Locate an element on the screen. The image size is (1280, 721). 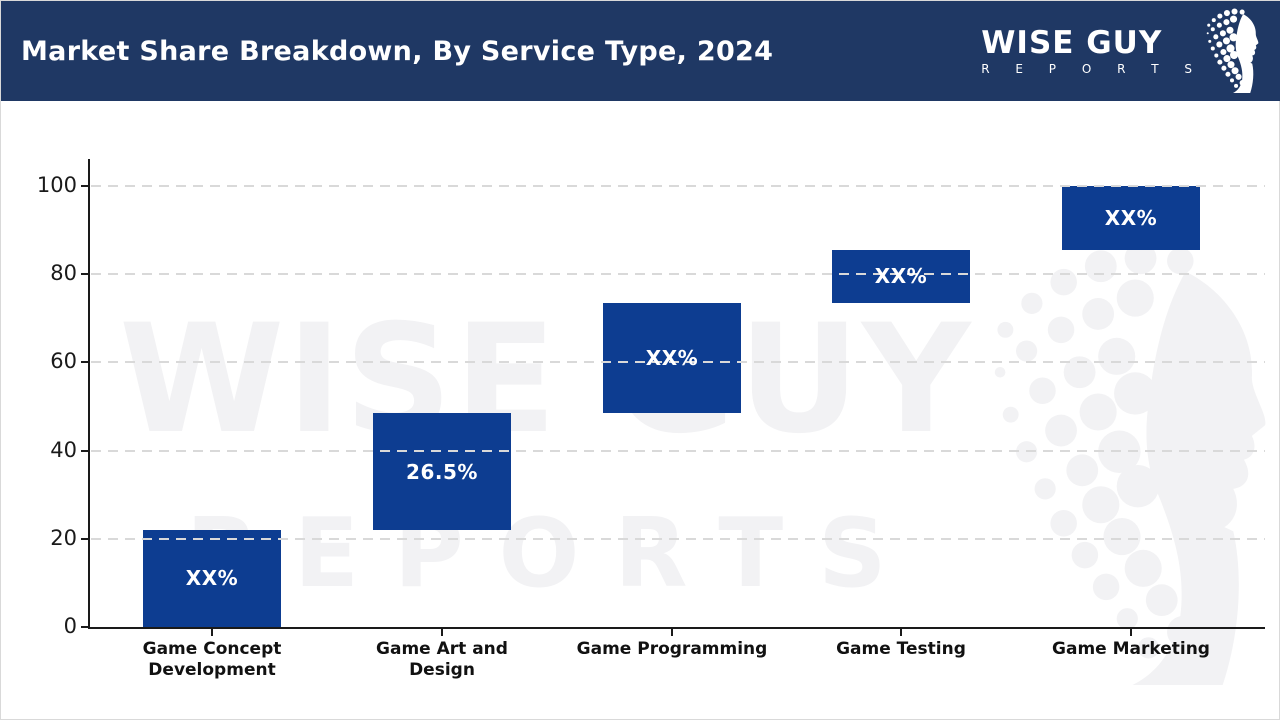
bar-value-label-game-programming: XX% is located at coordinates (672, 357).